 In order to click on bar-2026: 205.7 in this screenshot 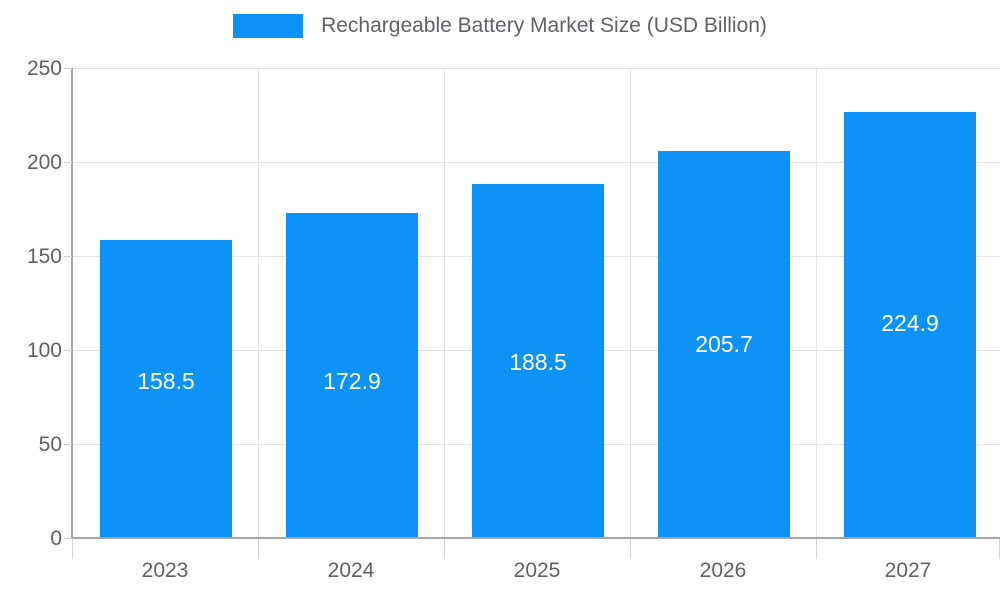, I will do `click(724, 344)`.